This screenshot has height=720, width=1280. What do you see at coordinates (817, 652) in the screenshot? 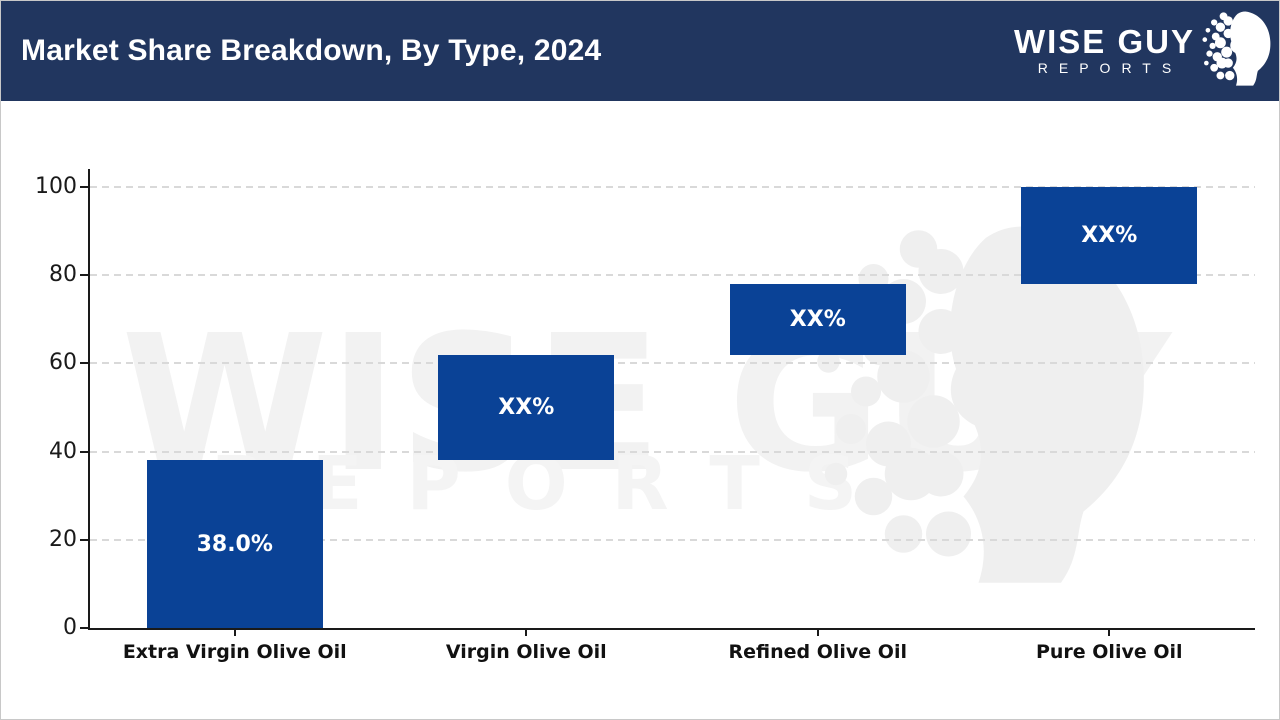
I see `category-label: Refined Olive Oil` at bounding box center [817, 652].